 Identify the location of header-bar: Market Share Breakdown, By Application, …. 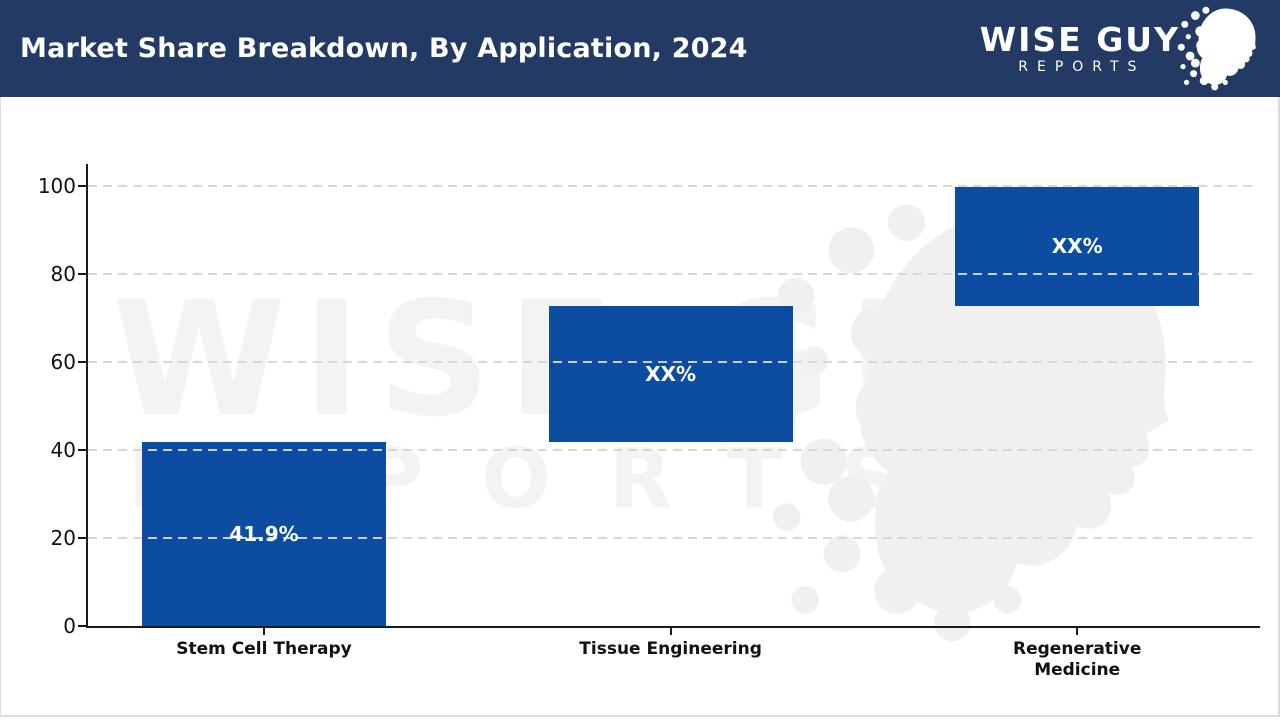
(640, 48).